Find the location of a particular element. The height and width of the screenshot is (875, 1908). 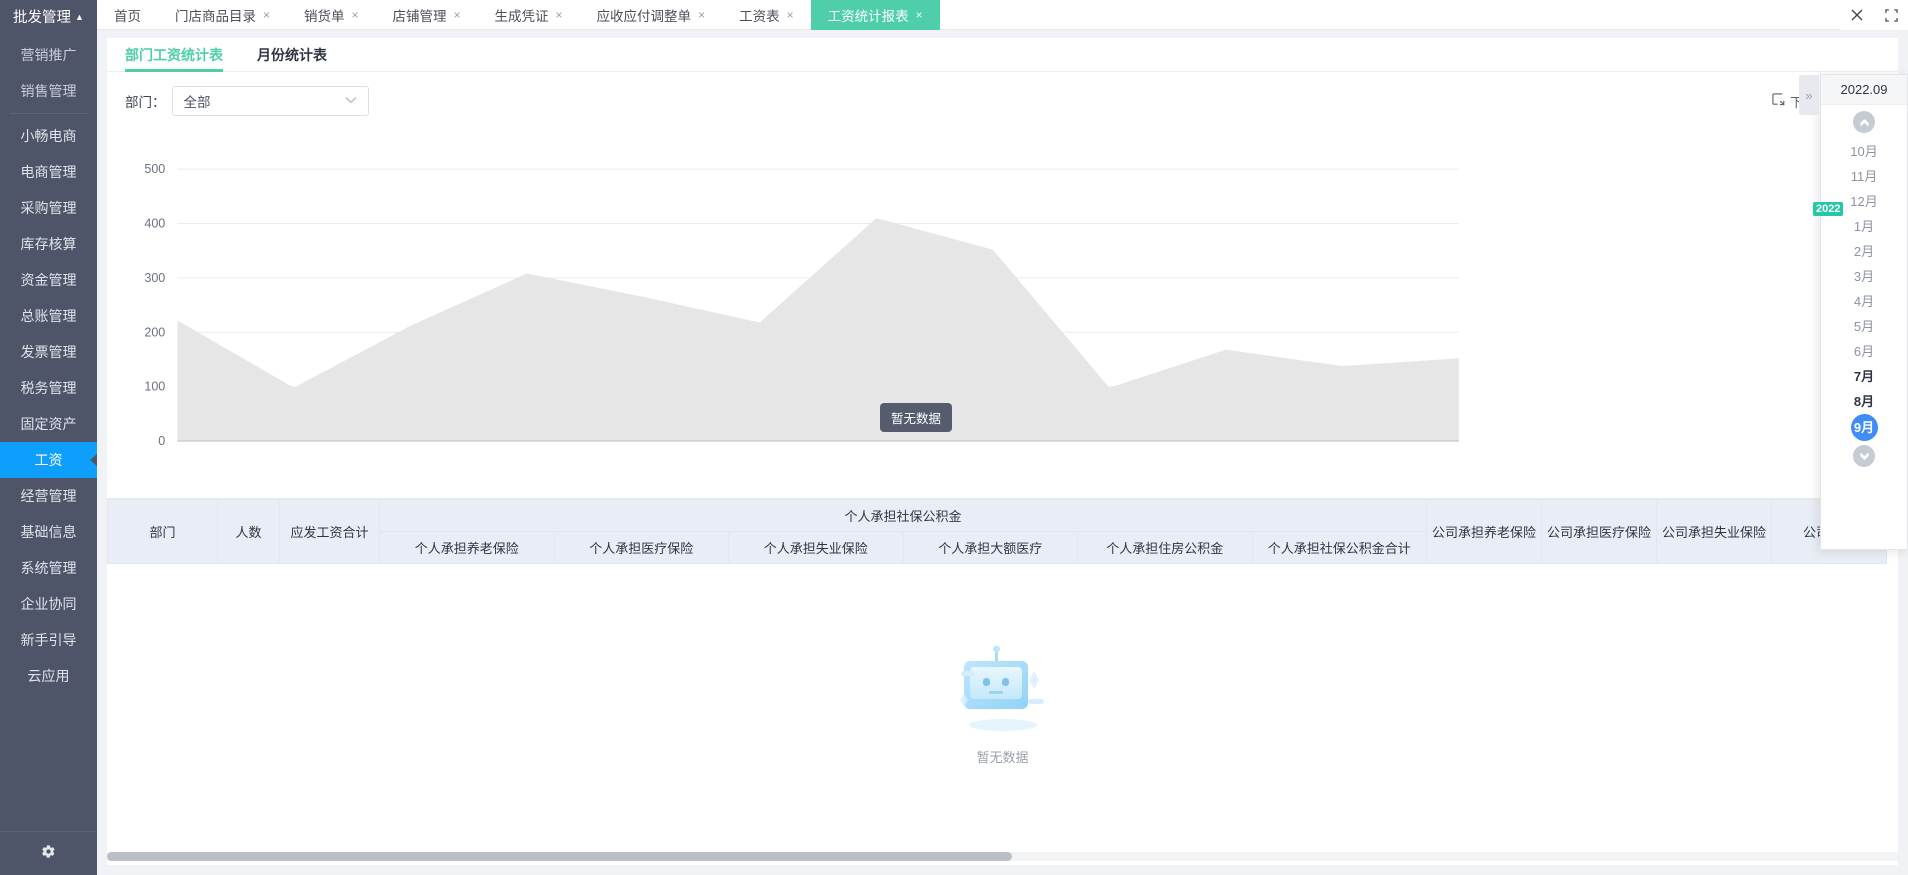

month-option-12月: 12月 is located at coordinates (1864, 201).